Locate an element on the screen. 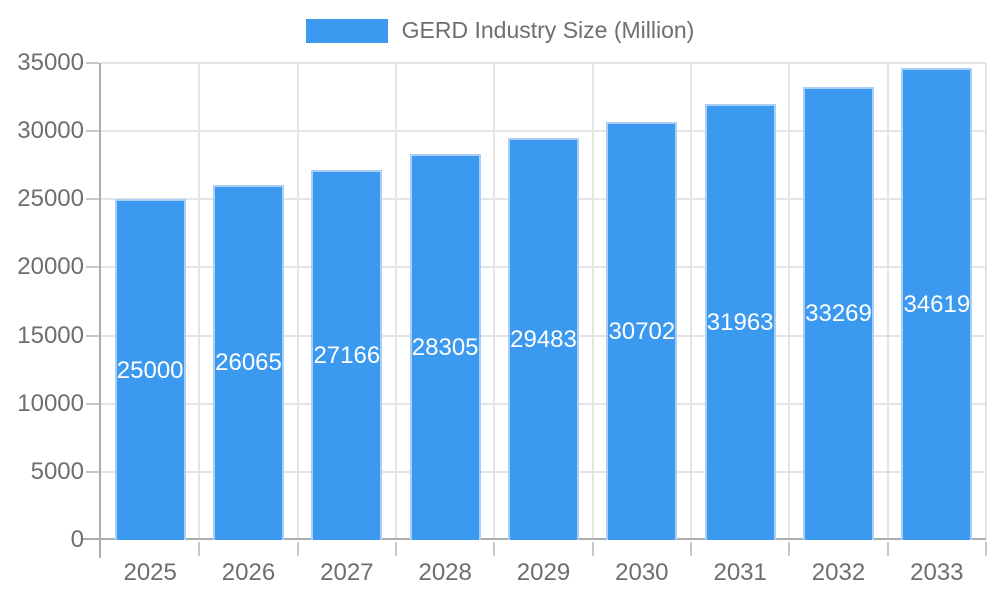  bar-value-label: 25000 is located at coordinates (150, 370).